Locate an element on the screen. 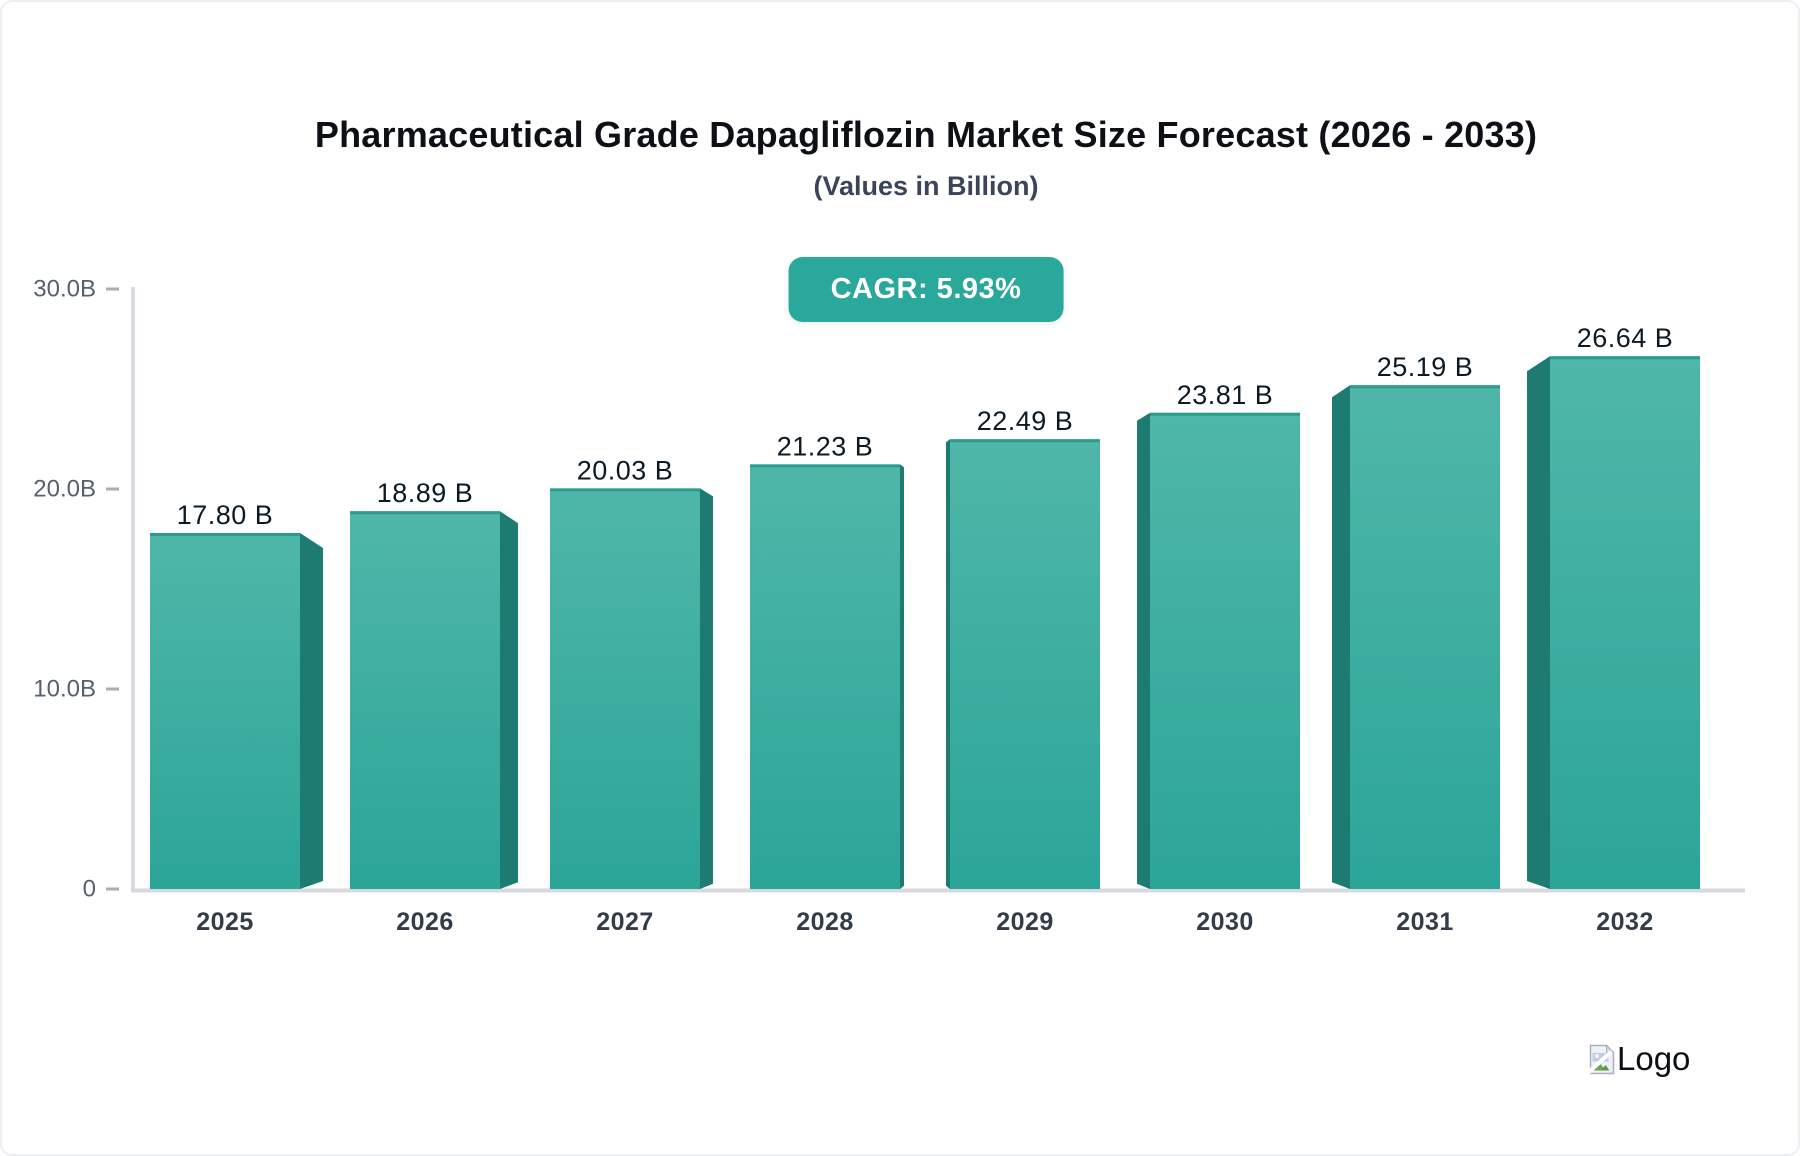  y-axis-tick-label: 0 is located at coordinates (89, 889).